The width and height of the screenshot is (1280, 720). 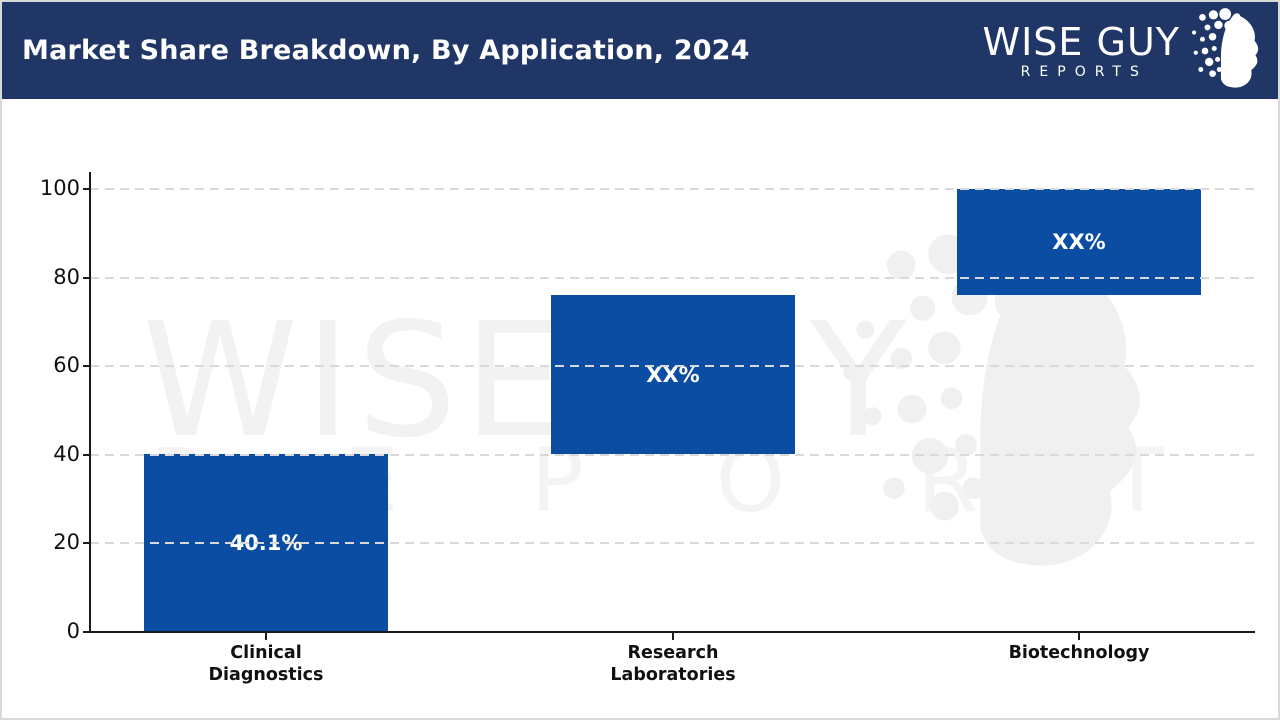 I want to click on logo-wordmark: WISE GUY REPORTS, so click(x=1081, y=51).